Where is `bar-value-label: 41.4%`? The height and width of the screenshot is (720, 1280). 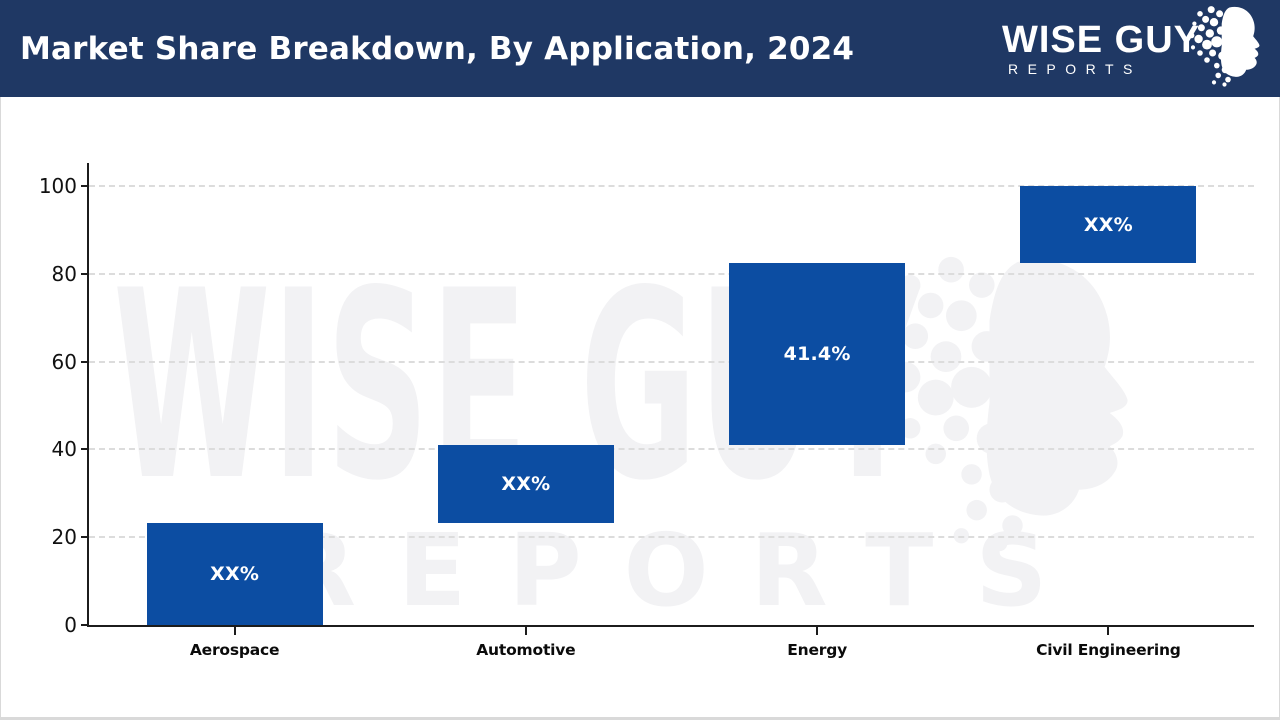
bar-value-label: 41.4% is located at coordinates (817, 354).